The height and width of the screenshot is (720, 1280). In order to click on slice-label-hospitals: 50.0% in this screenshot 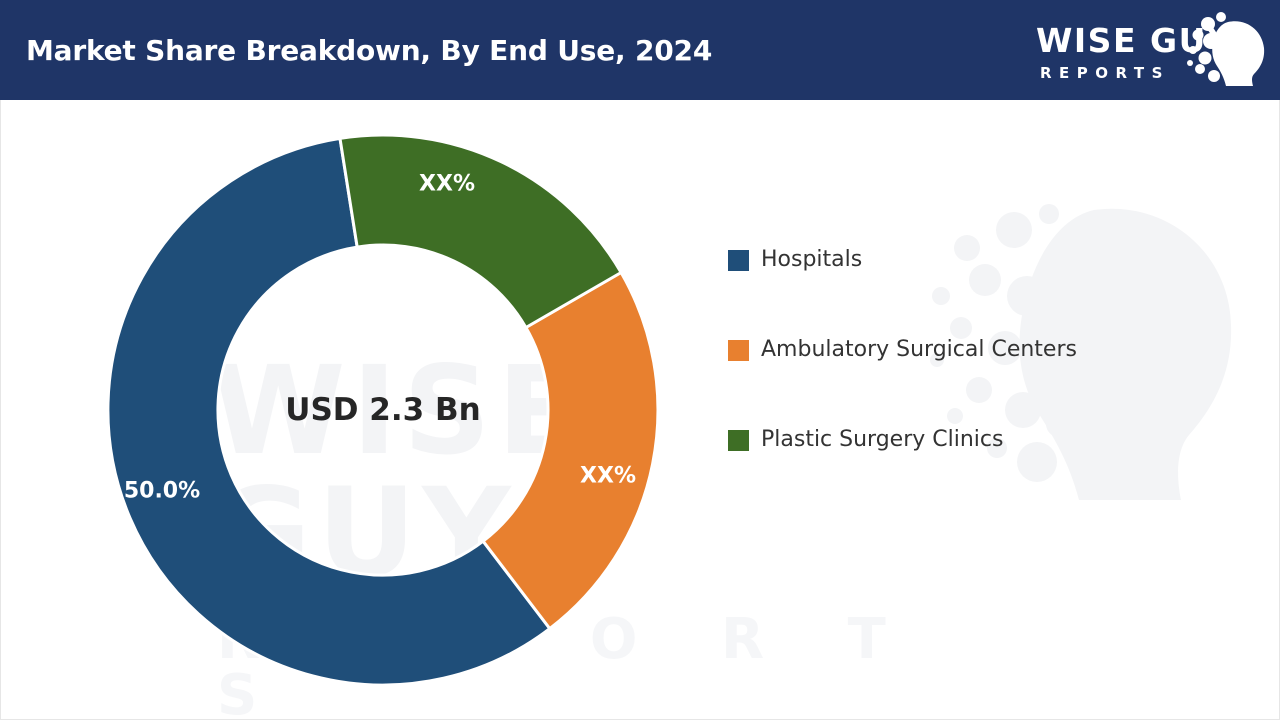, I will do `click(162, 491)`.